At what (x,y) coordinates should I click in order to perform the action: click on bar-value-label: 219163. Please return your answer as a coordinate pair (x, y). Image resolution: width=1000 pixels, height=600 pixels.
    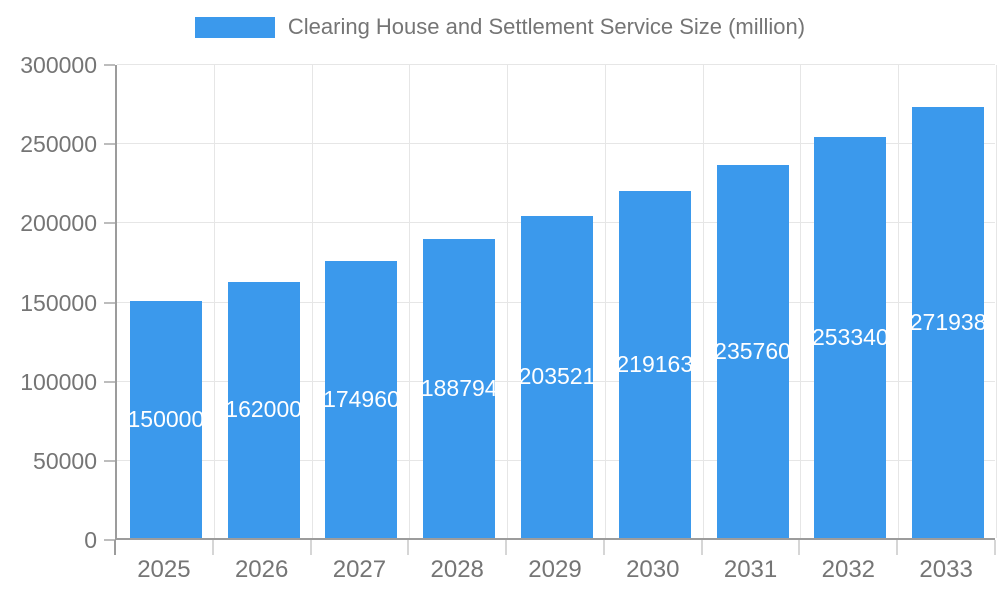
    Looking at the image, I should click on (654, 364).